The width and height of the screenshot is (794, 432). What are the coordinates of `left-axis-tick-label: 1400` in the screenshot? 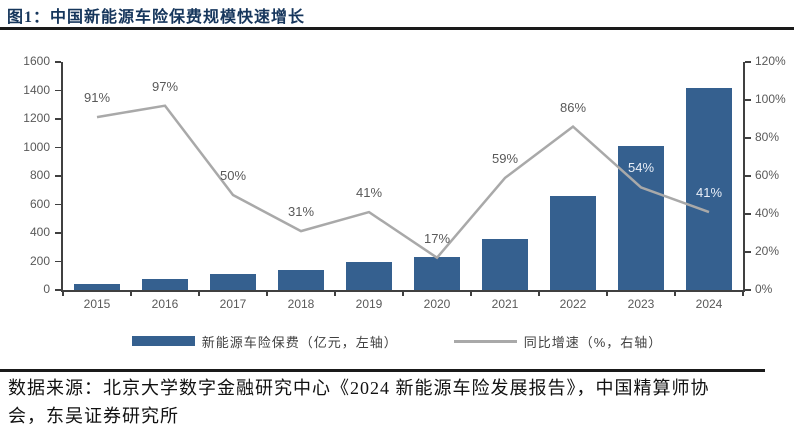 It's located at (36, 89).